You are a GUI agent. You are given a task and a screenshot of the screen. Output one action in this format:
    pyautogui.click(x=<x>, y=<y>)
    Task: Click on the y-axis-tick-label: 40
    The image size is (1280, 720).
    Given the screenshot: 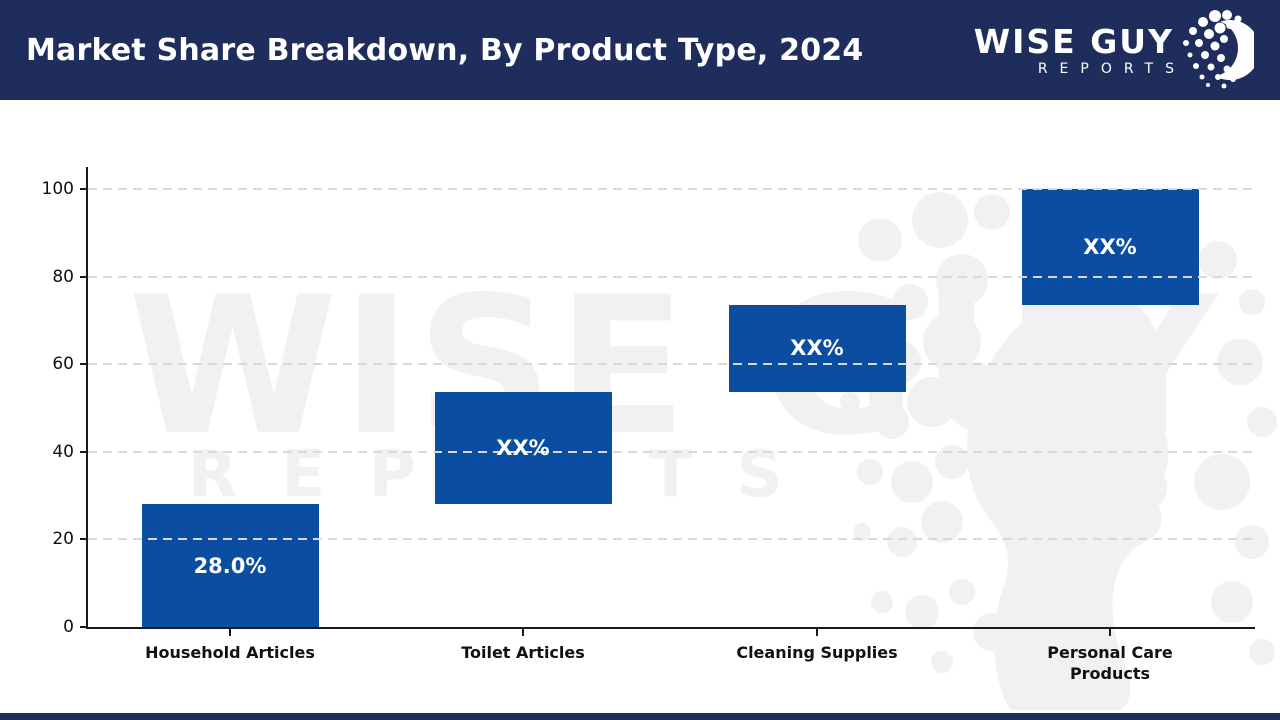 What is the action you would take?
    pyautogui.click(x=63, y=451)
    